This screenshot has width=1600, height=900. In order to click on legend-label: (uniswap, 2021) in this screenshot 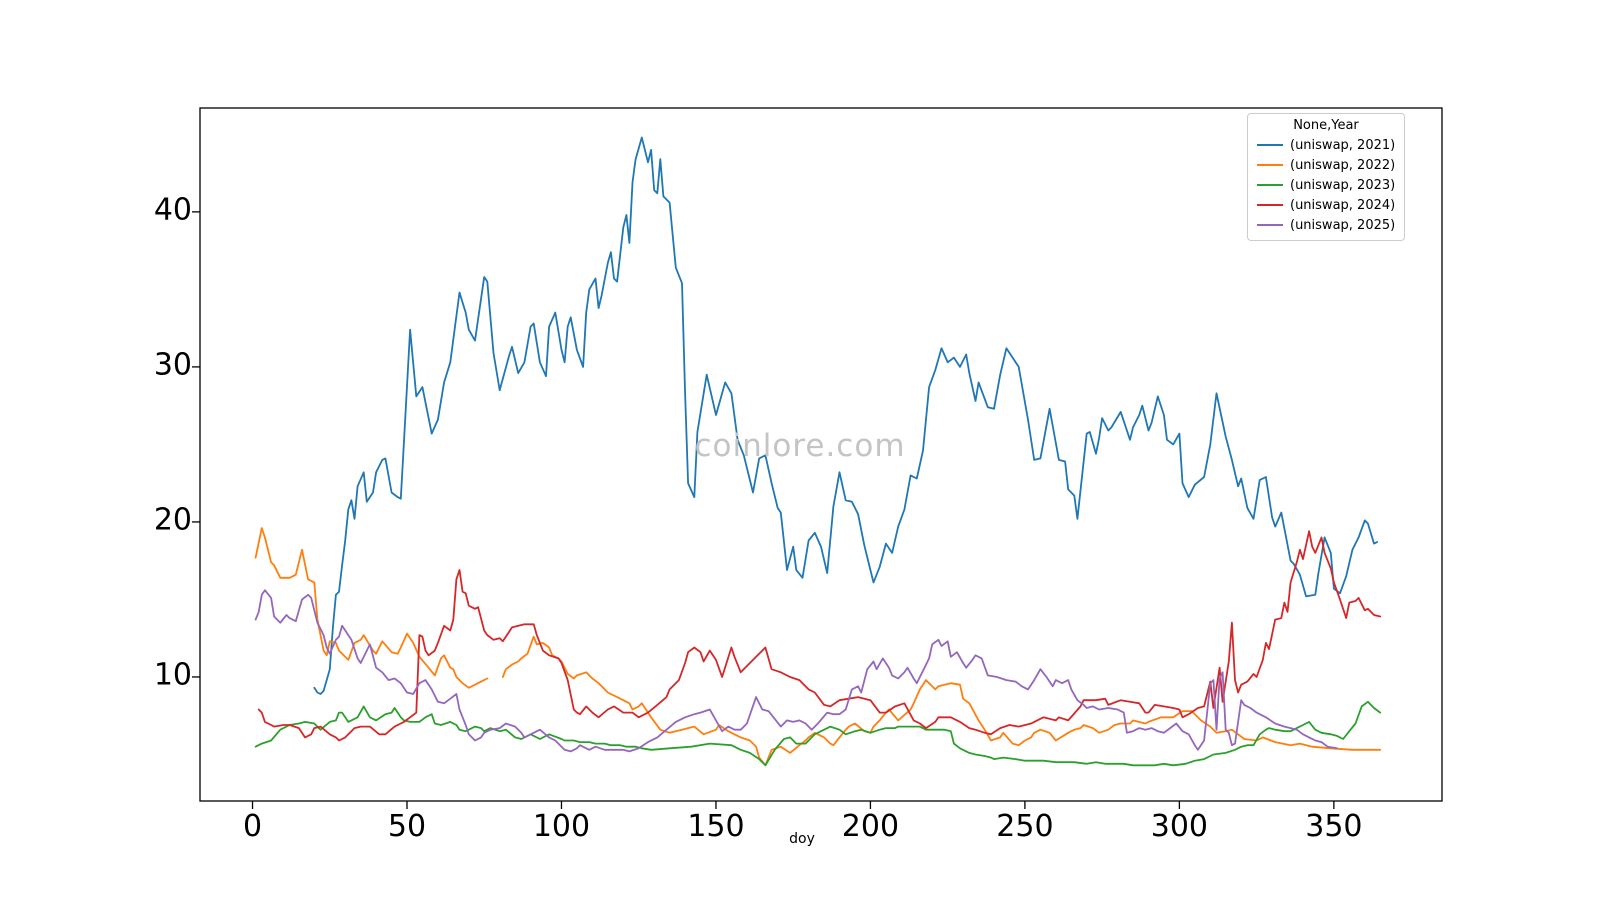, I will do `click(1343, 145)`.